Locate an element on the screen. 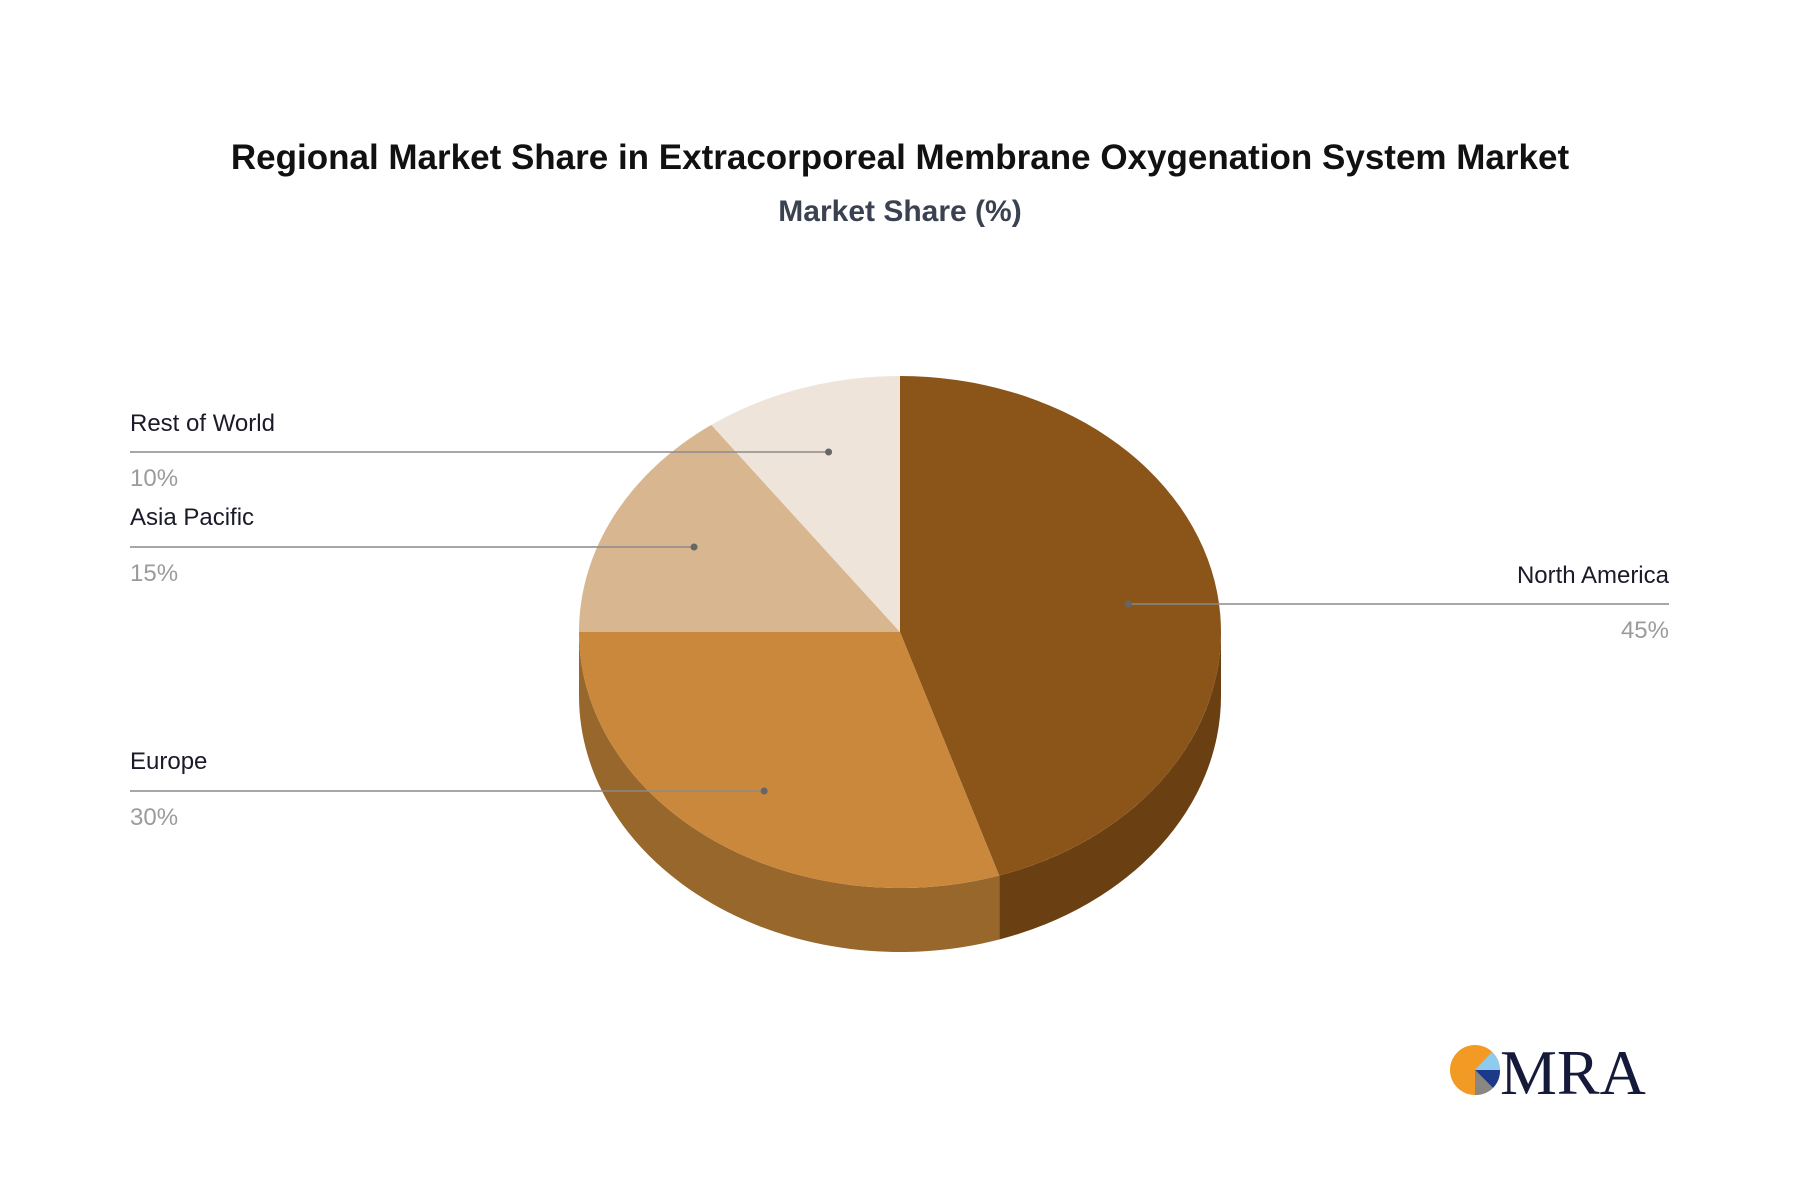 This screenshot has height=1196, width=1800. mra-logo: MRA is located at coordinates (1548, 1072).